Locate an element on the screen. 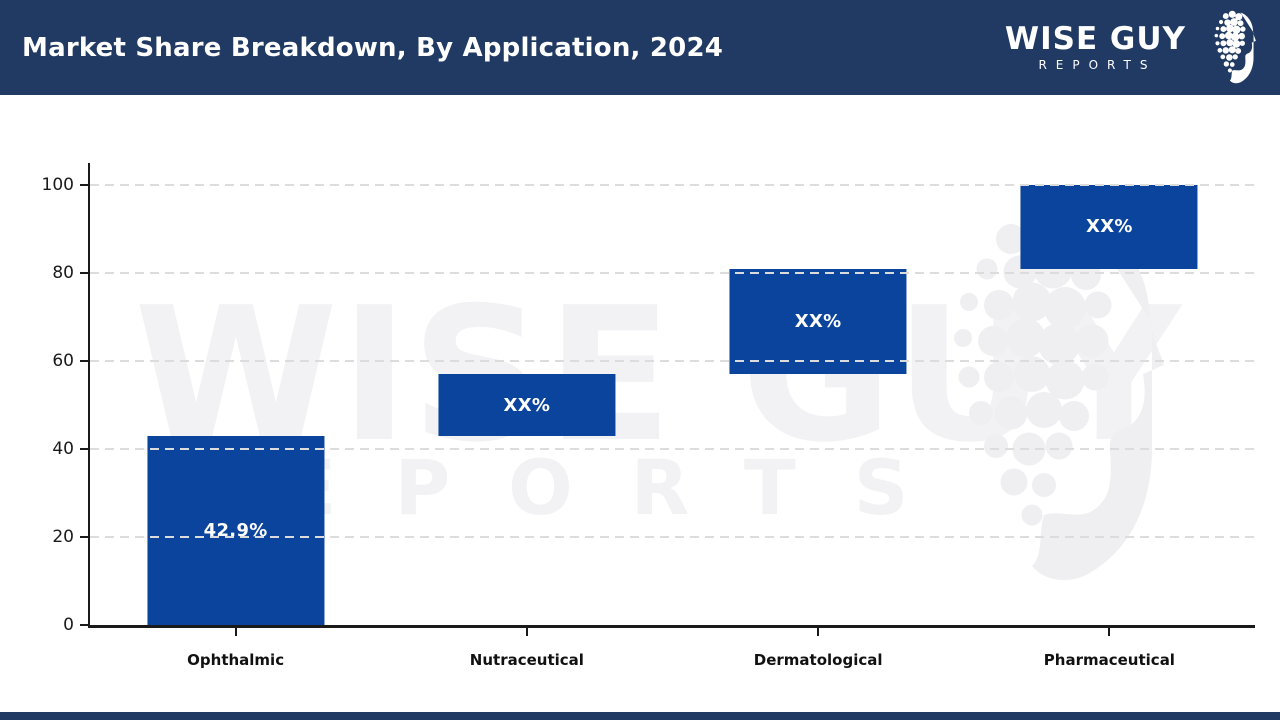  bar-pharmaceutical: XX% is located at coordinates (1109, 227).